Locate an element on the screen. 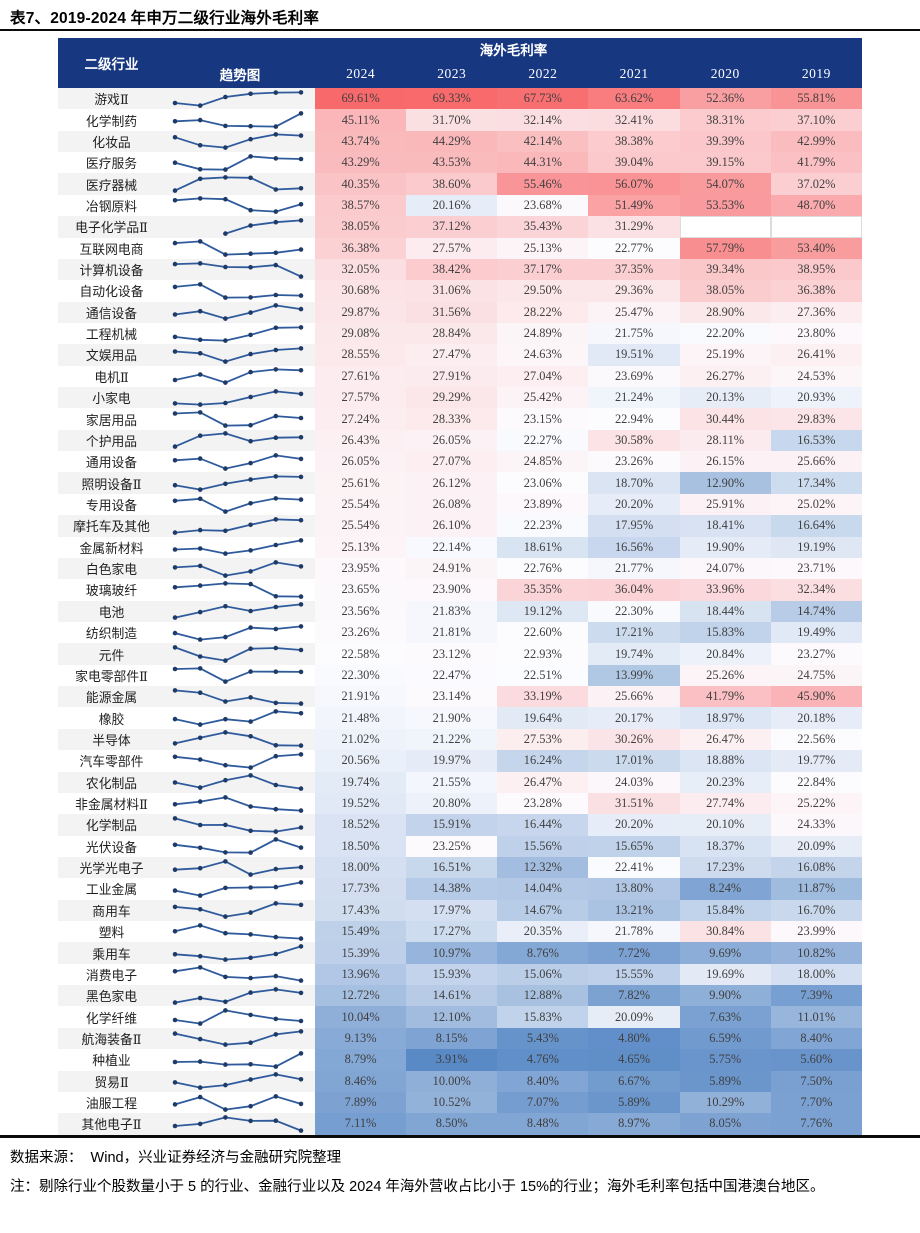 Image resolution: width=920 pixels, height=1233 pixels. margin-value-cell: 10.82% is located at coordinates (816, 953).